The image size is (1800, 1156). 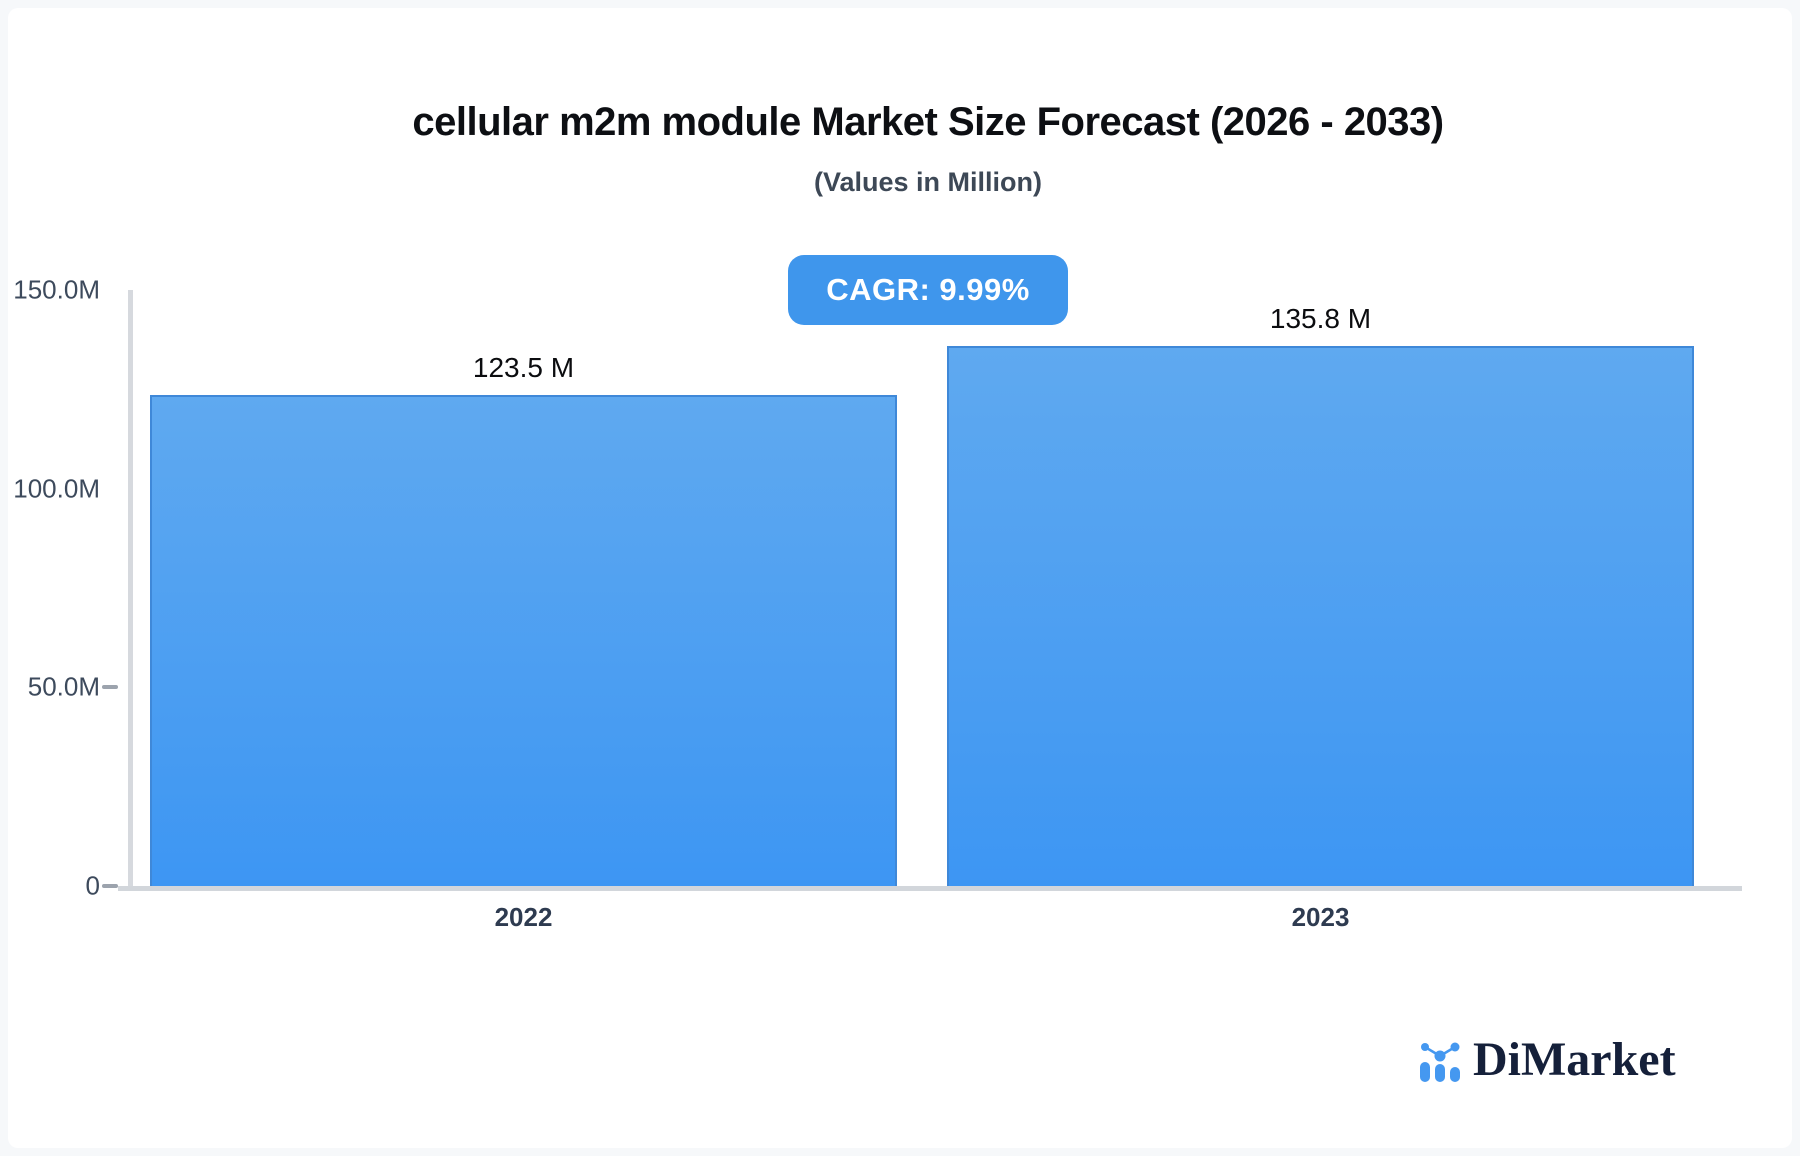 I want to click on cagr-badge: CAGR: 9.99%, so click(x=928, y=290).